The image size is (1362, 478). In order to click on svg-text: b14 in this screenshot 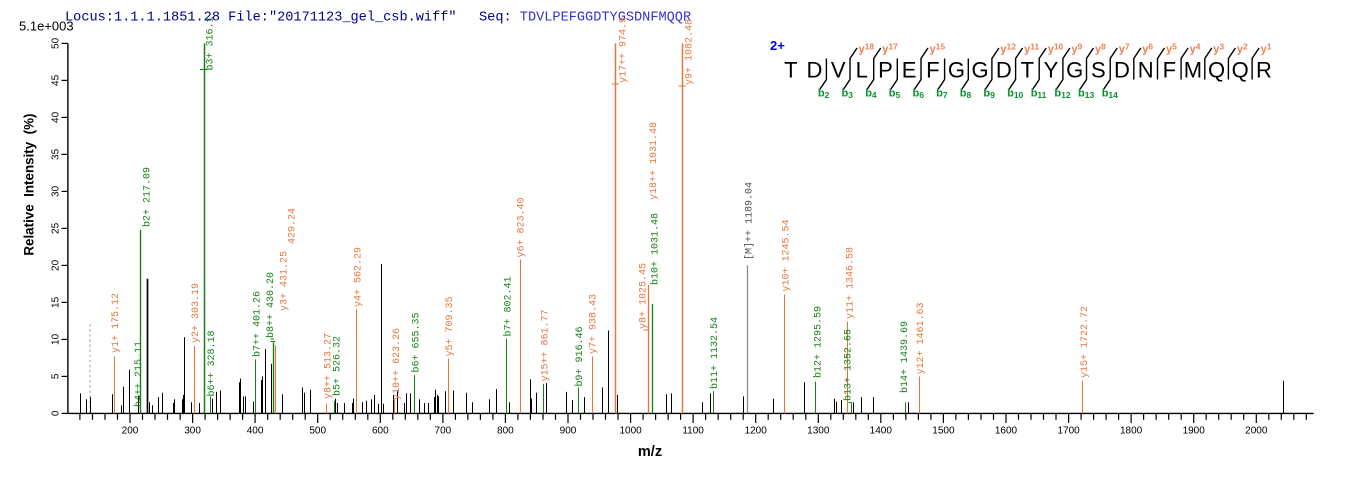, I will do `click(1110, 94)`.